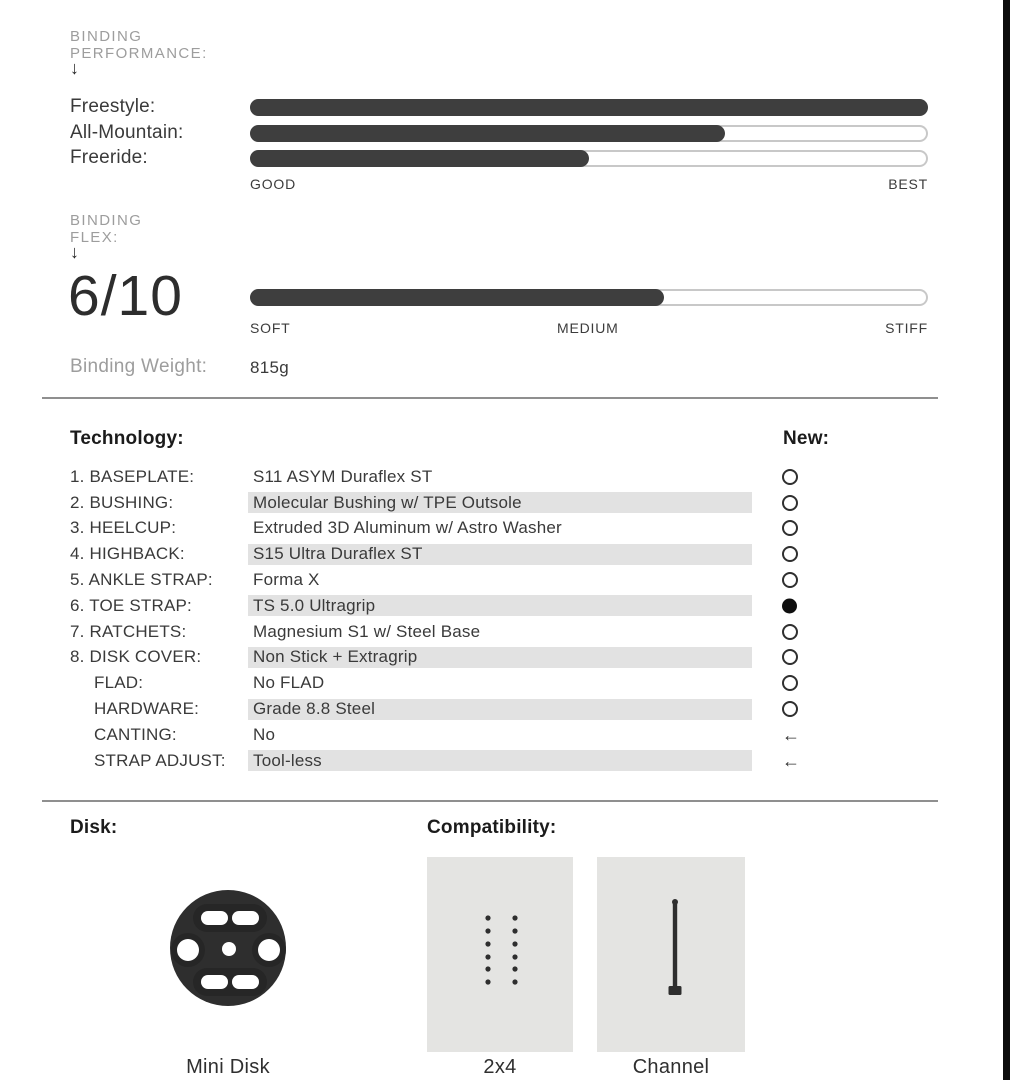  What do you see at coordinates (127, 132) in the screenshot?
I see `all-mountain-label: All-Mountain:` at bounding box center [127, 132].